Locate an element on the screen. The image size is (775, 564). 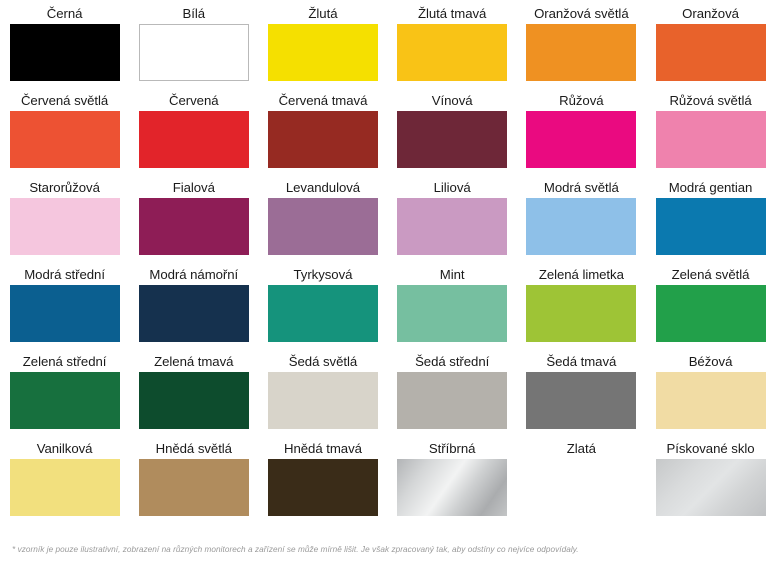
swatch-cell: Červená tmavá is located at coordinates (322, 134).